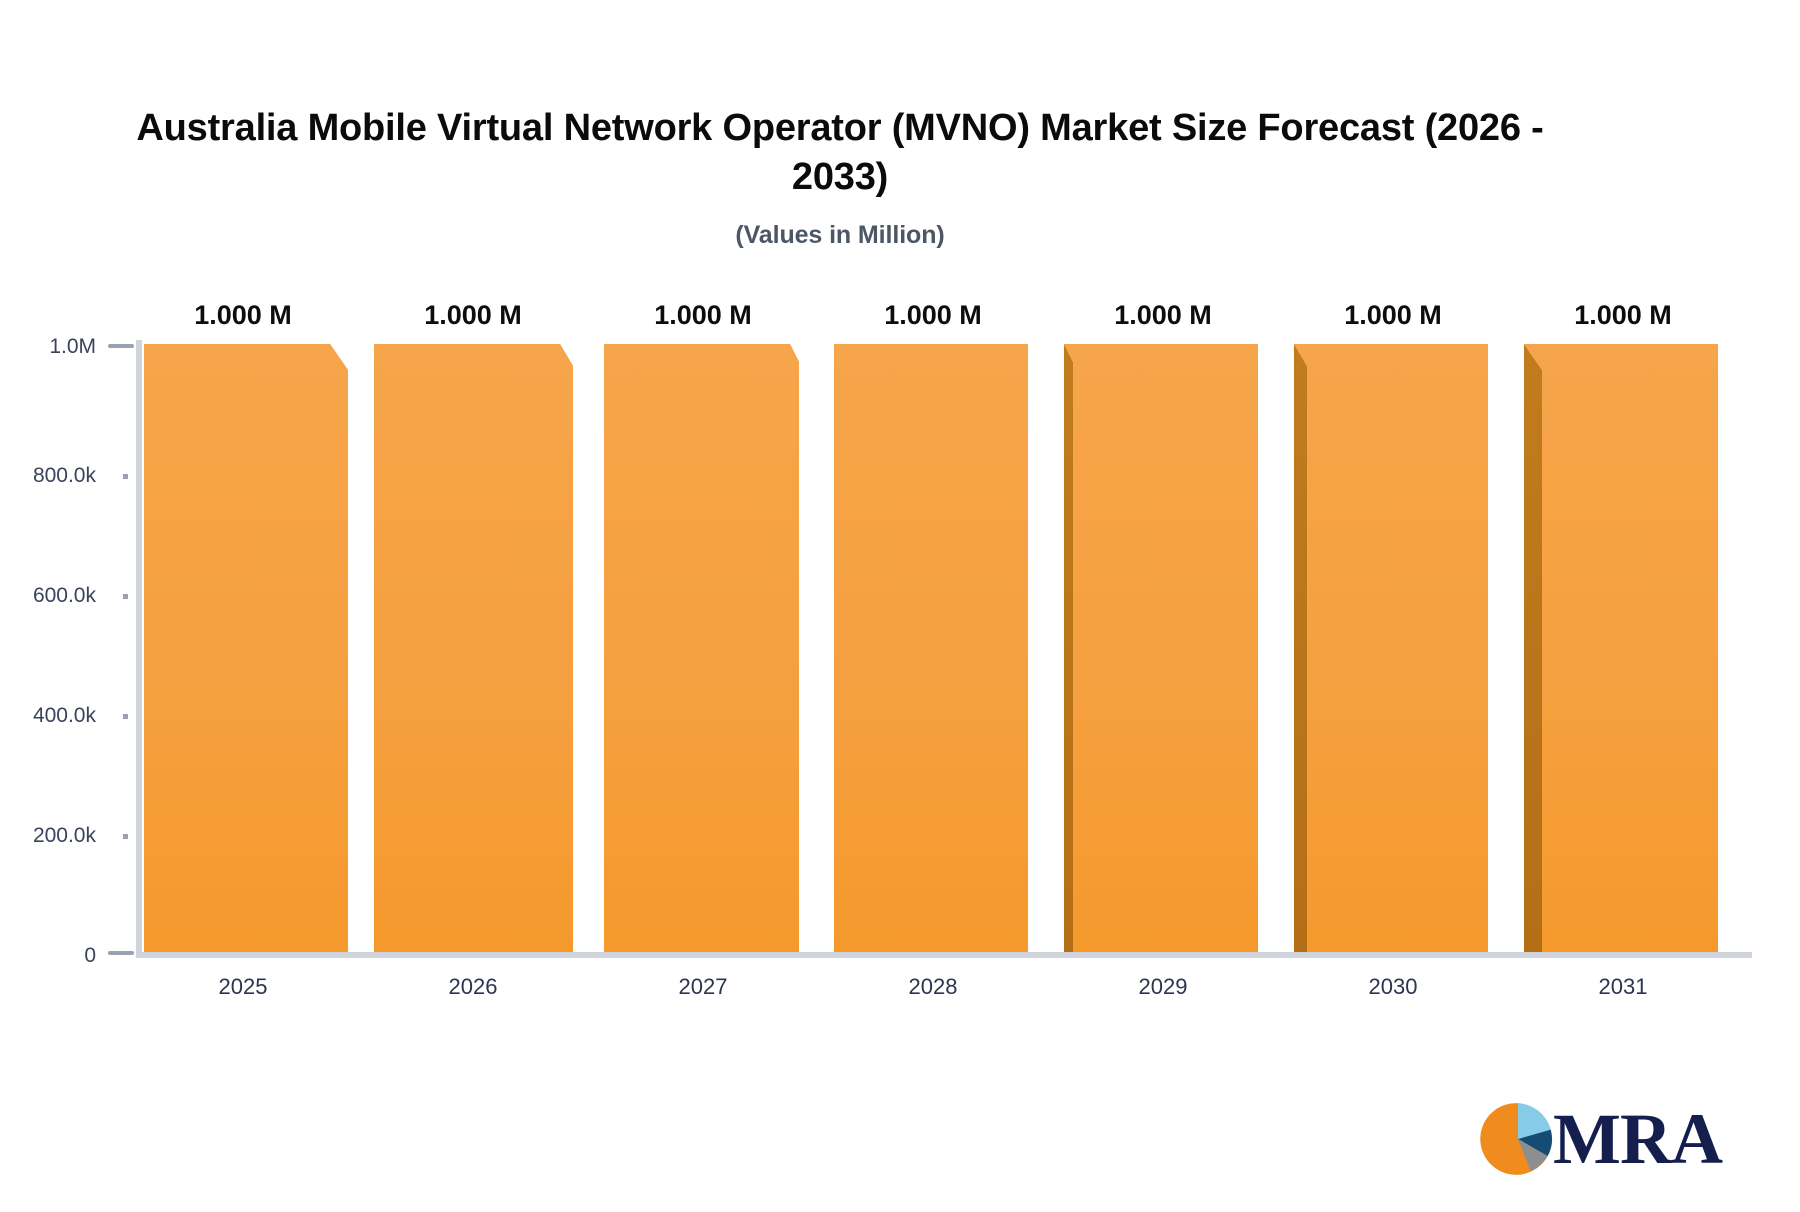 The width and height of the screenshot is (1800, 1212). I want to click on bar-group: 1.000 M 2029, so click(1161, 649).